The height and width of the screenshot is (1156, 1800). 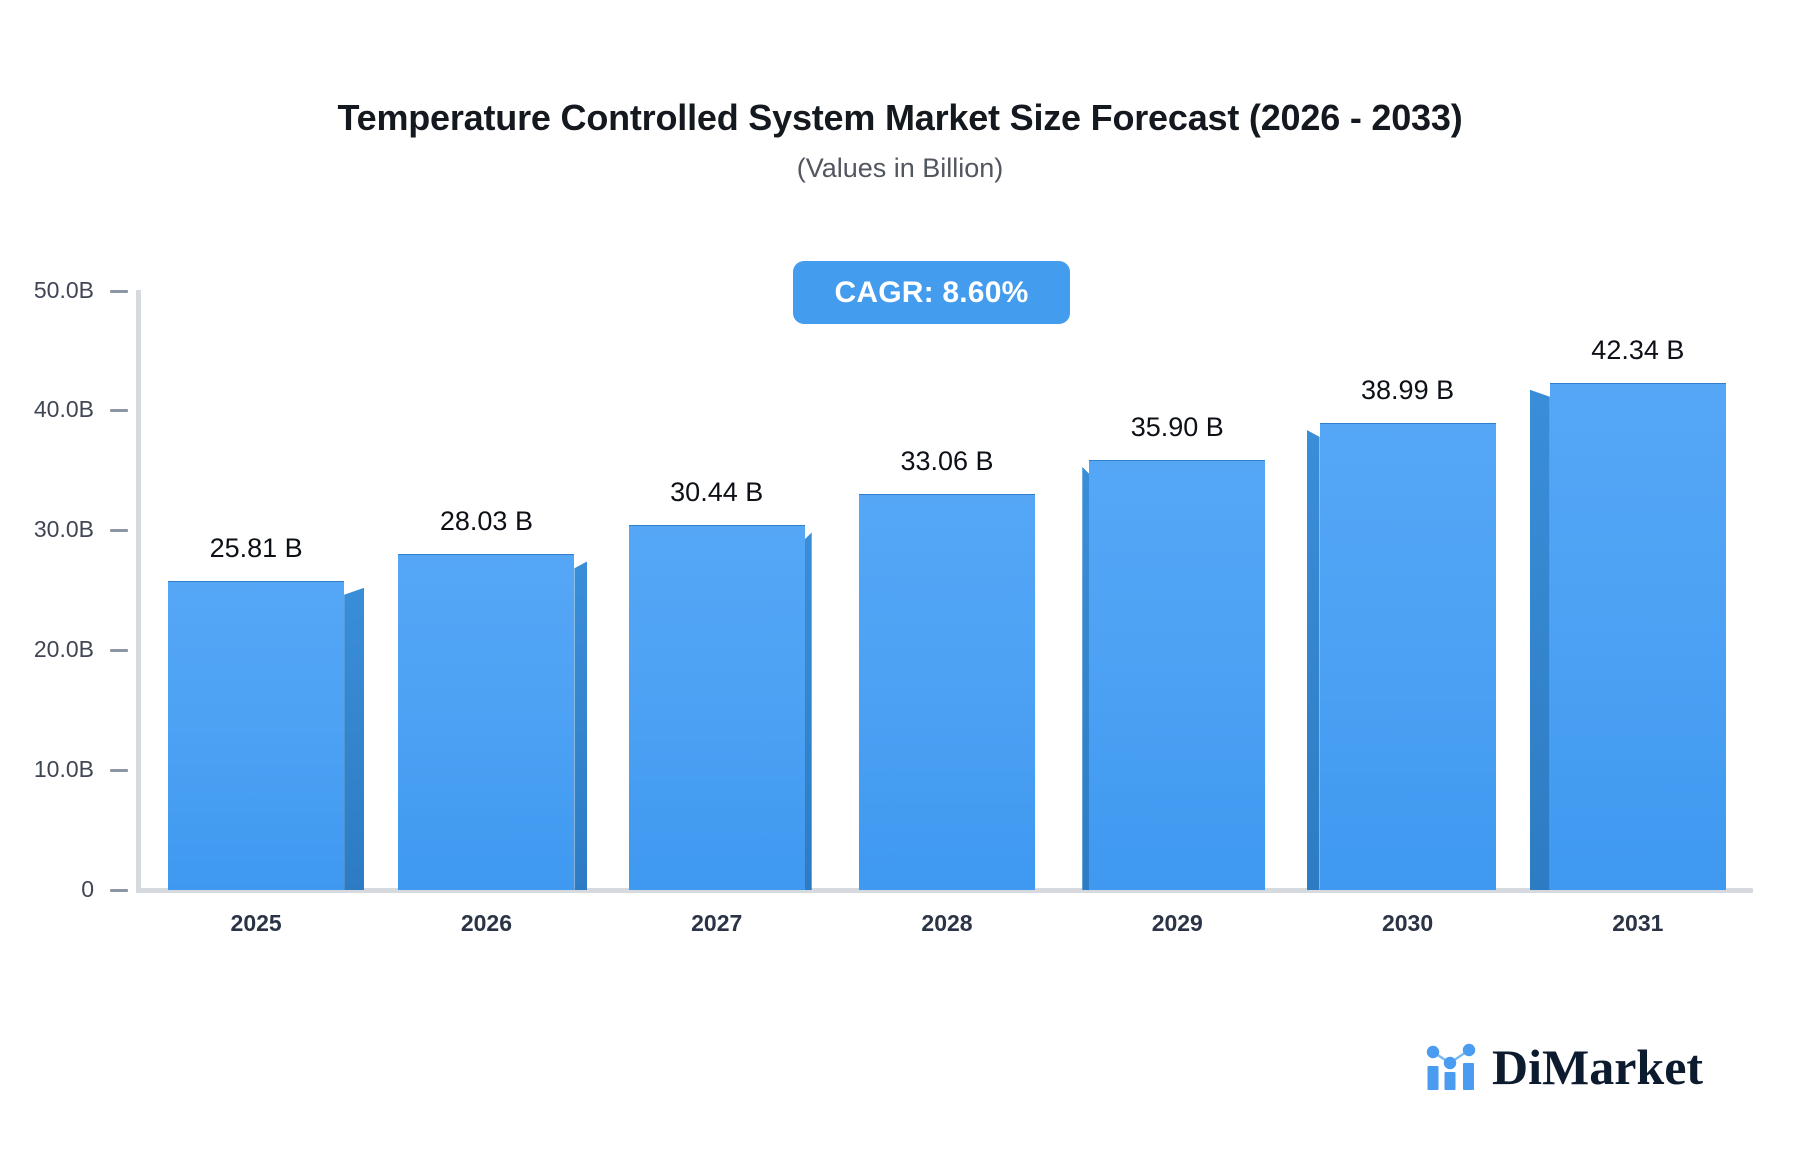 I want to click on bar-value-label: 42.34 B, so click(x=1638, y=349).